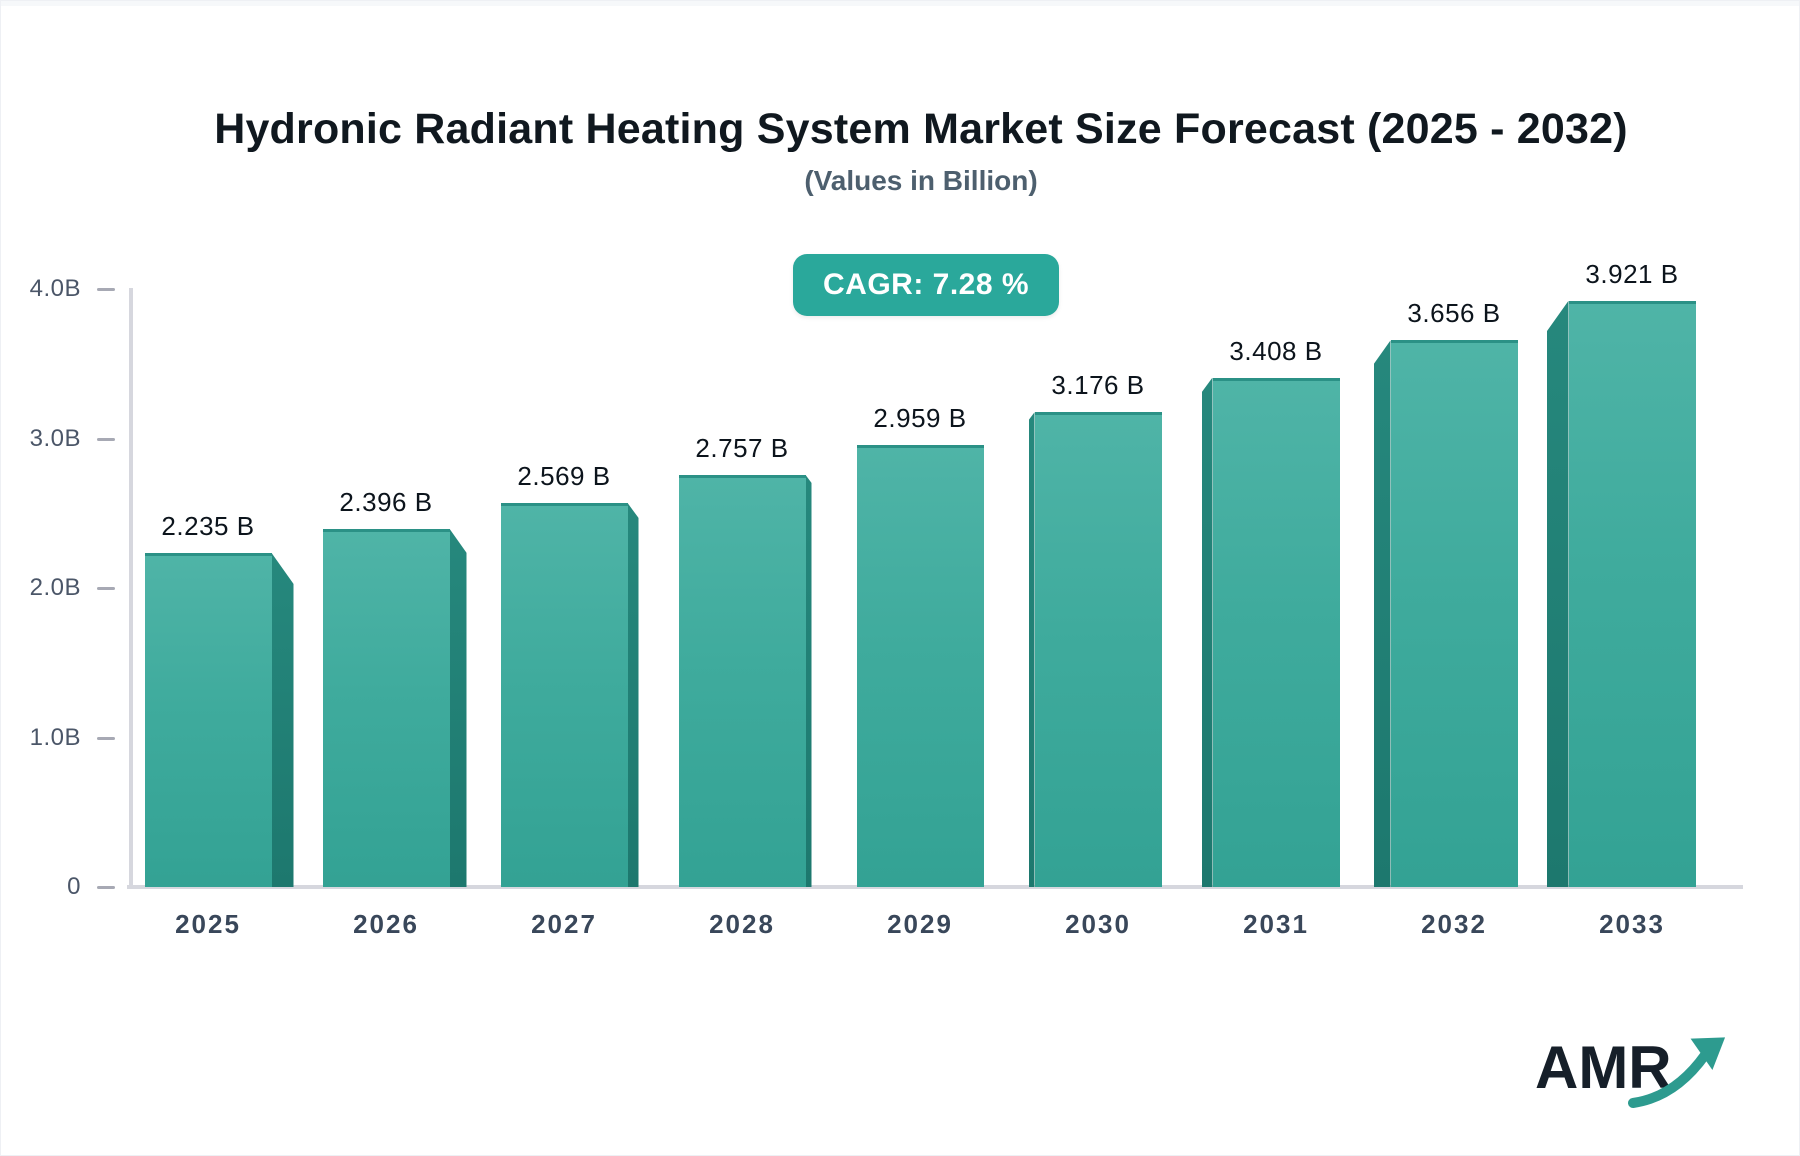 This screenshot has height=1156, width=1800. Describe the element at coordinates (55, 438) in the screenshot. I see `y-axis-label-3.0B: 3.0B` at that location.